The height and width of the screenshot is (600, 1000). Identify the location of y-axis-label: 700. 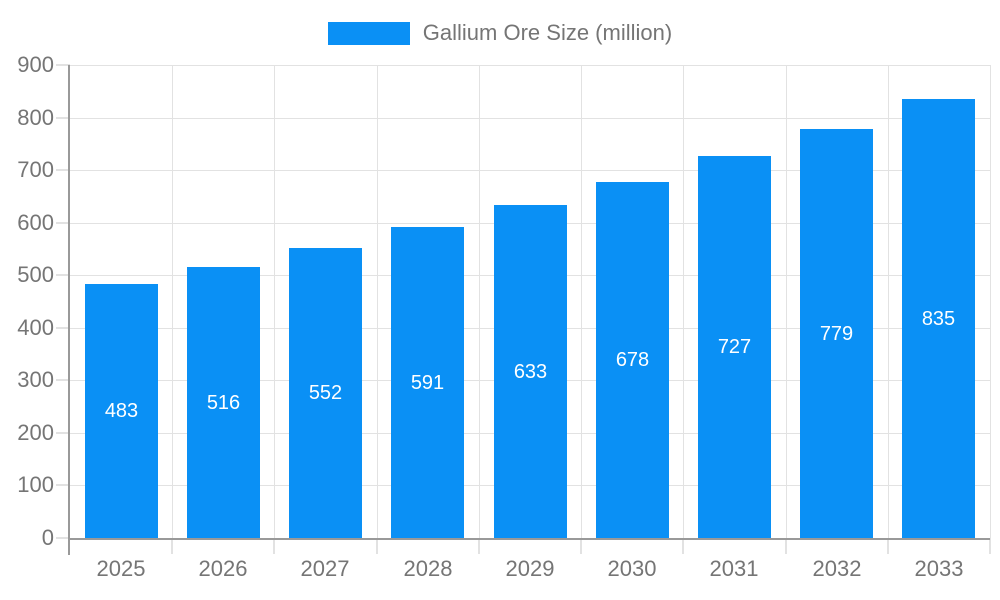
(35, 169).